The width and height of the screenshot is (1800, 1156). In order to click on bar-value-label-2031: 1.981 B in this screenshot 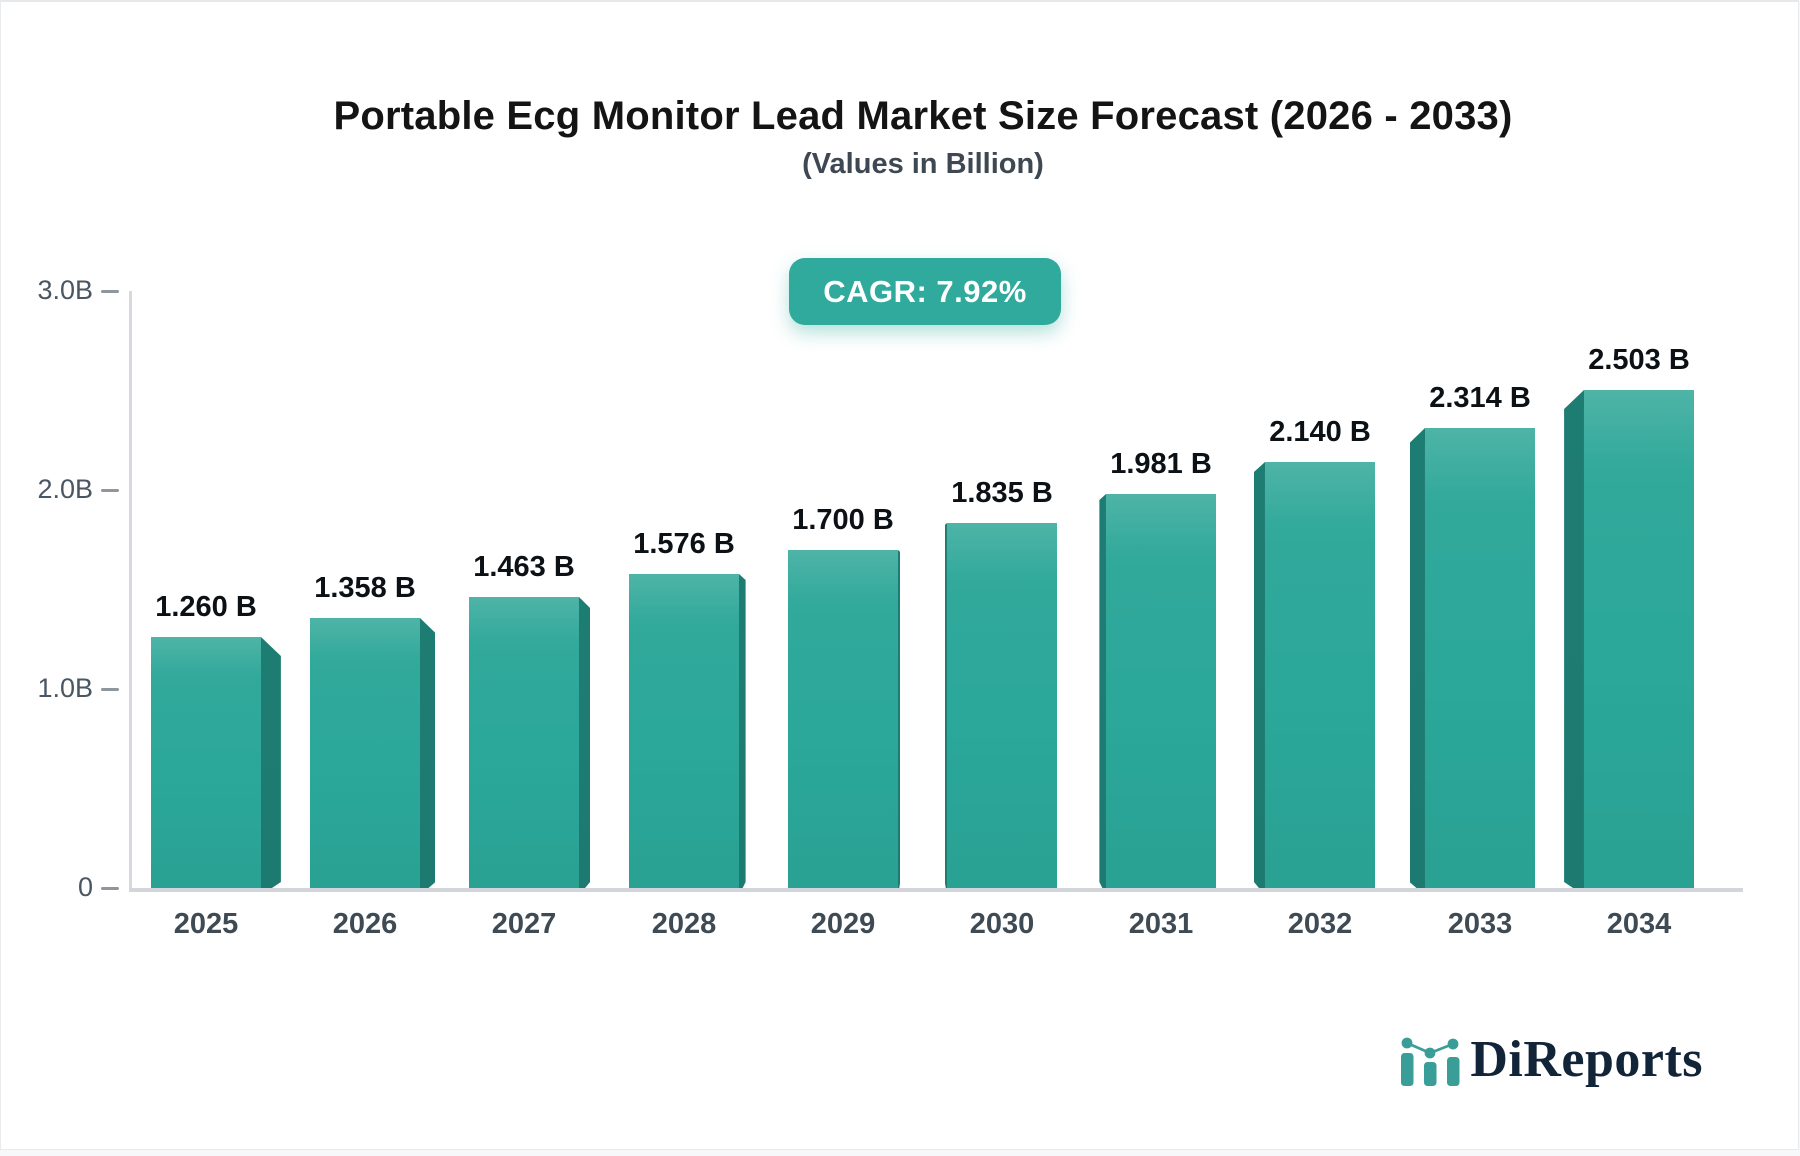, I will do `click(1161, 464)`.